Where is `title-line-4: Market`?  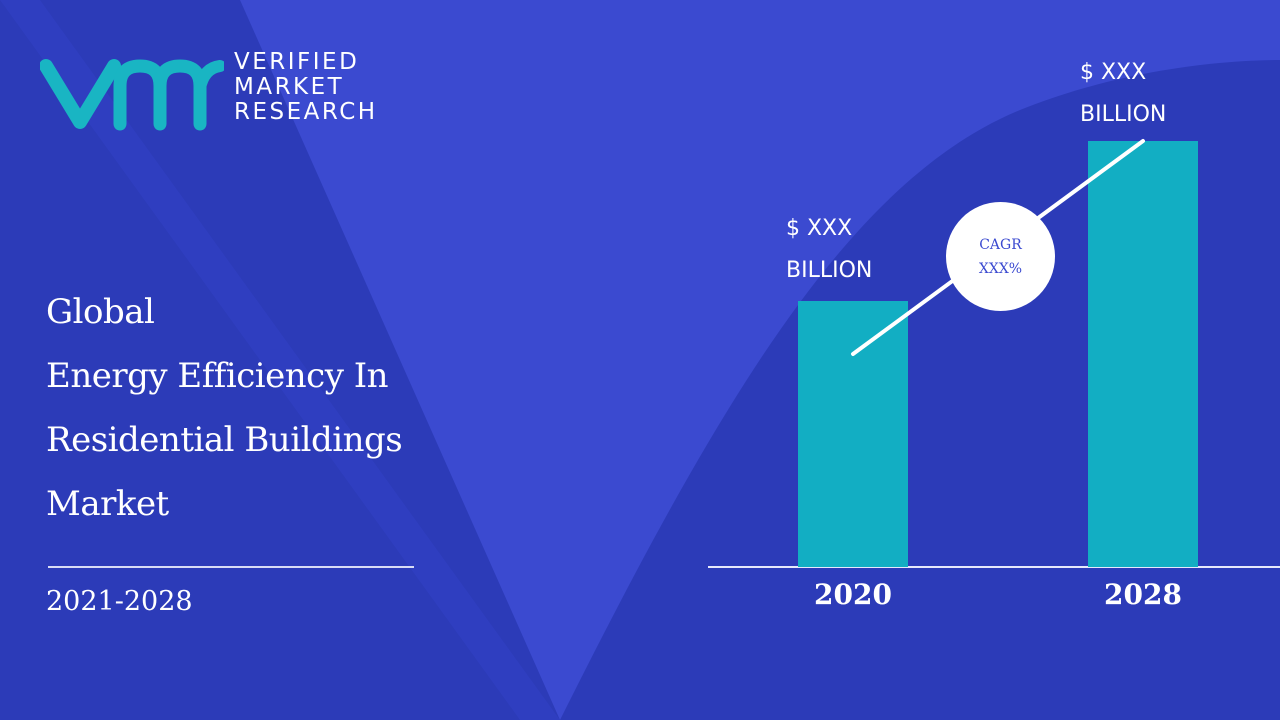 title-line-4: Market is located at coordinates (107, 504).